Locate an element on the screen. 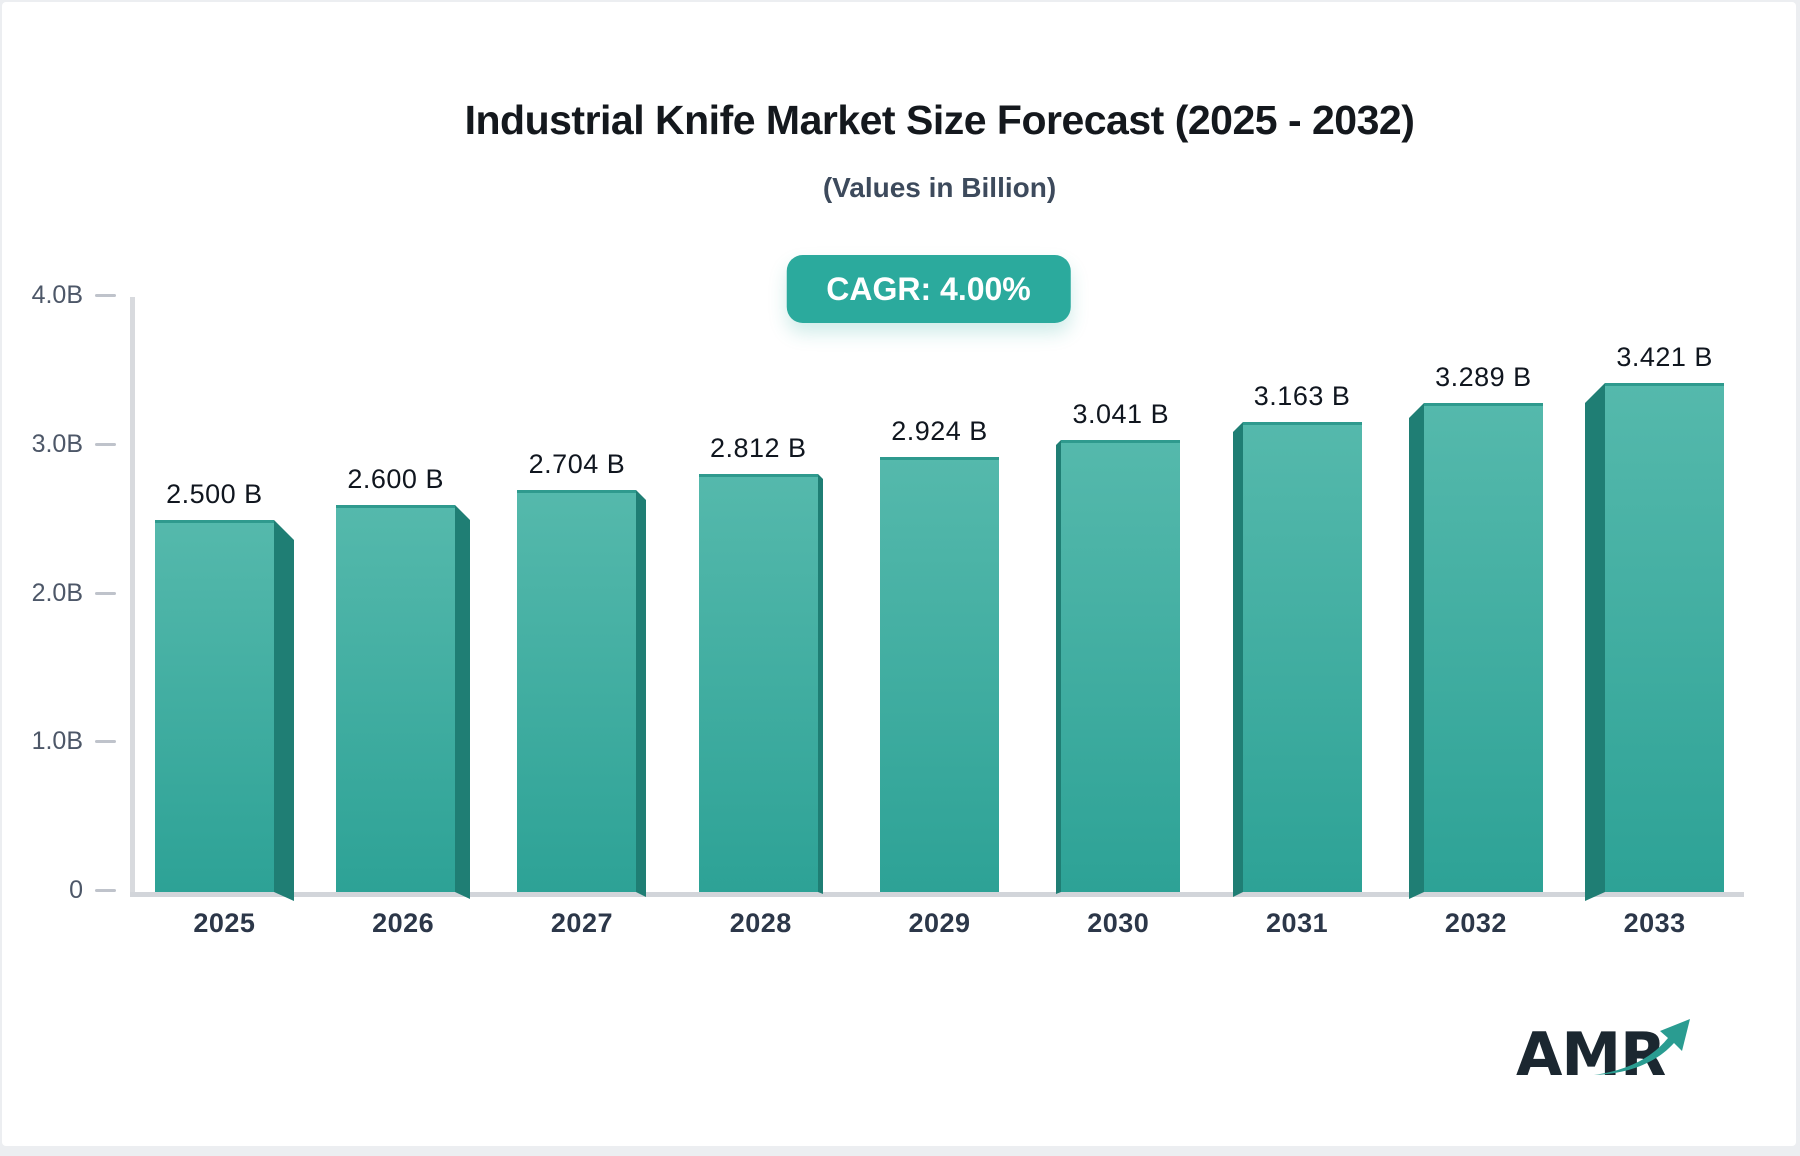  bar-2027: 2.704 B is located at coordinates (582, 673).